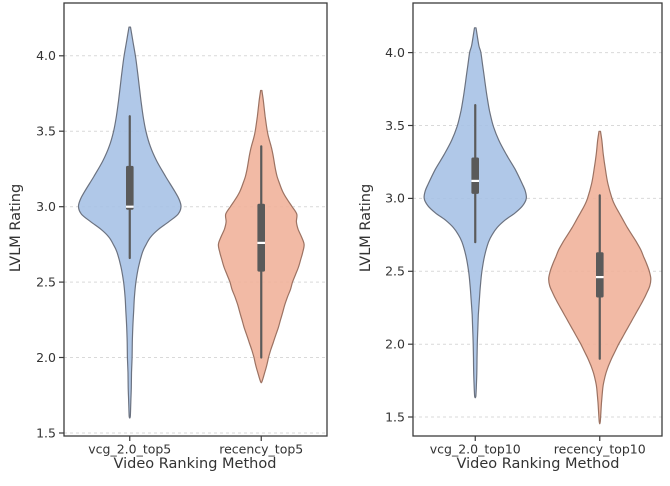 The width and height of the screenshot is (670, 486). What do you see at coordinates (261, 237) in the screenshot?
I see `quartile-box-recency_top5` at bounding box center [261, 237].